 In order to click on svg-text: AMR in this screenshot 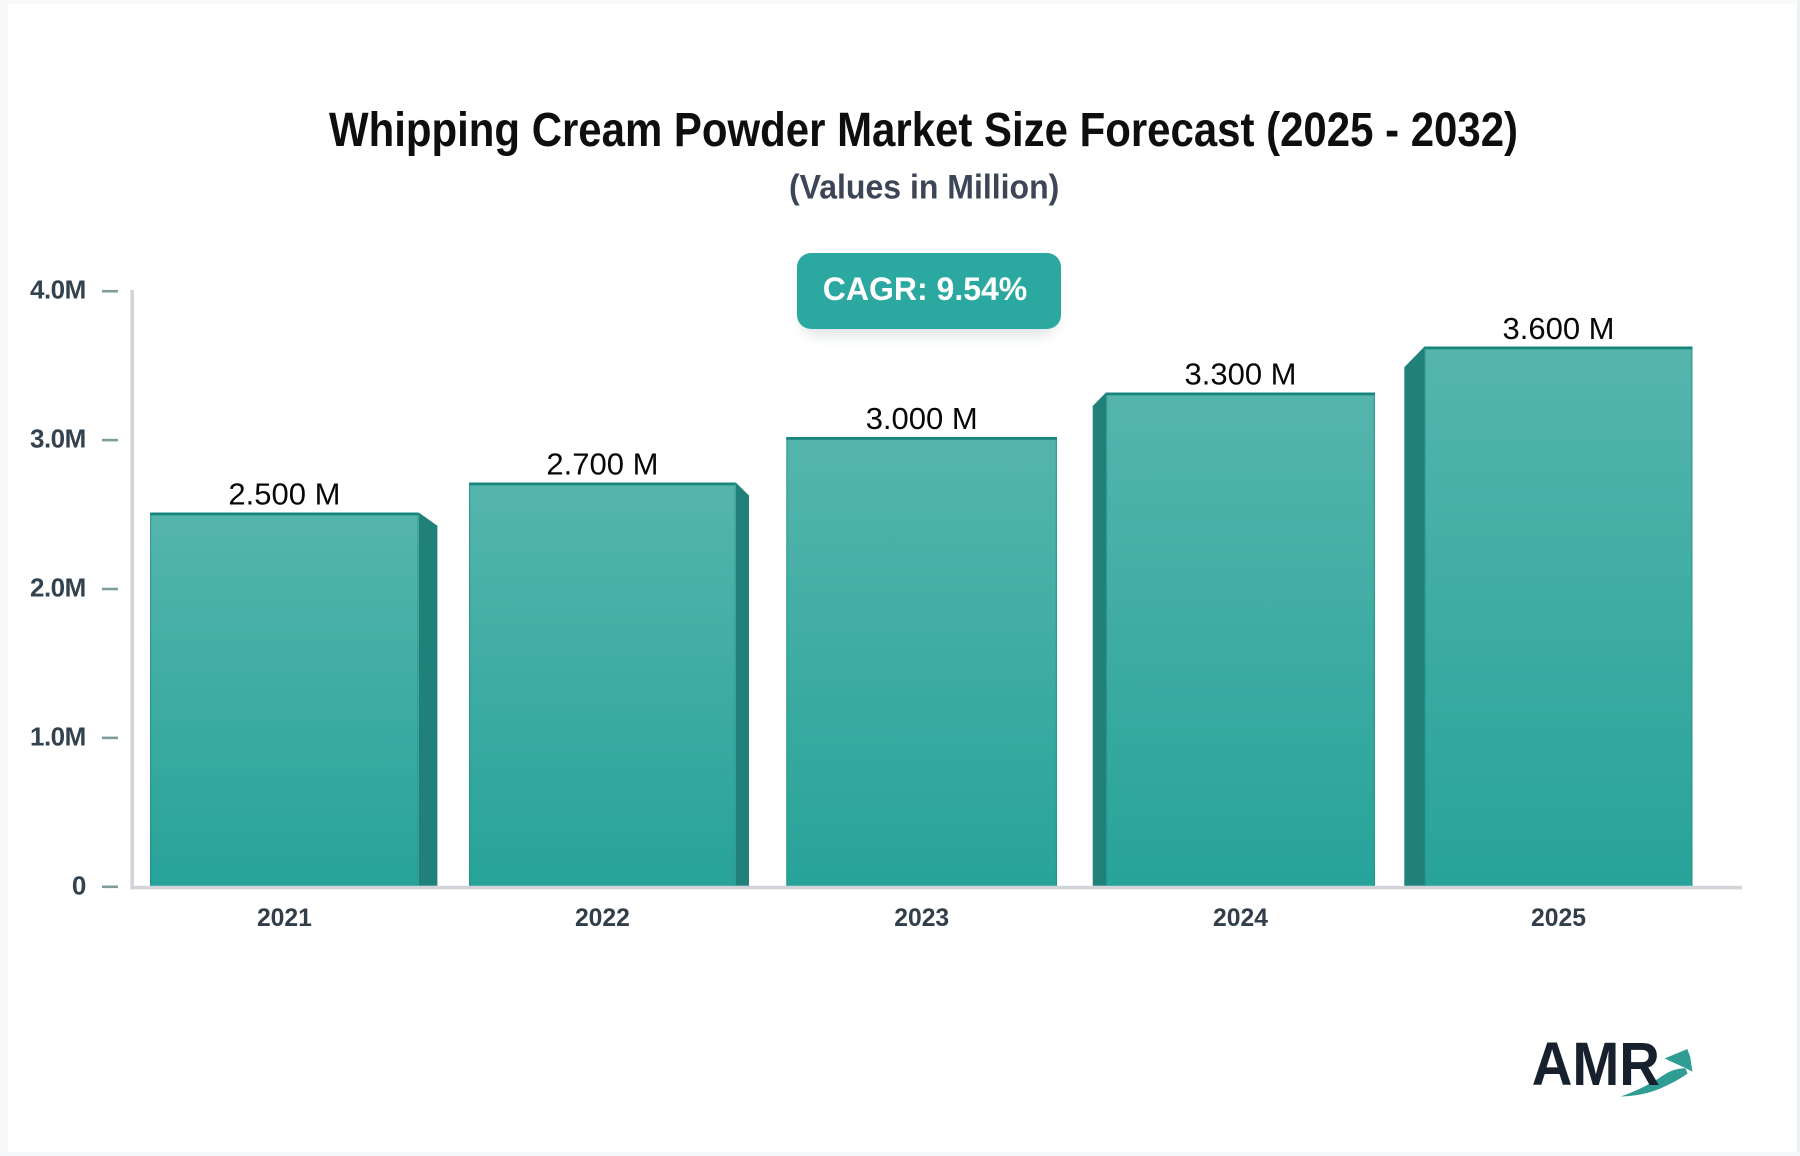, I will do `click(1596, 1064)`.